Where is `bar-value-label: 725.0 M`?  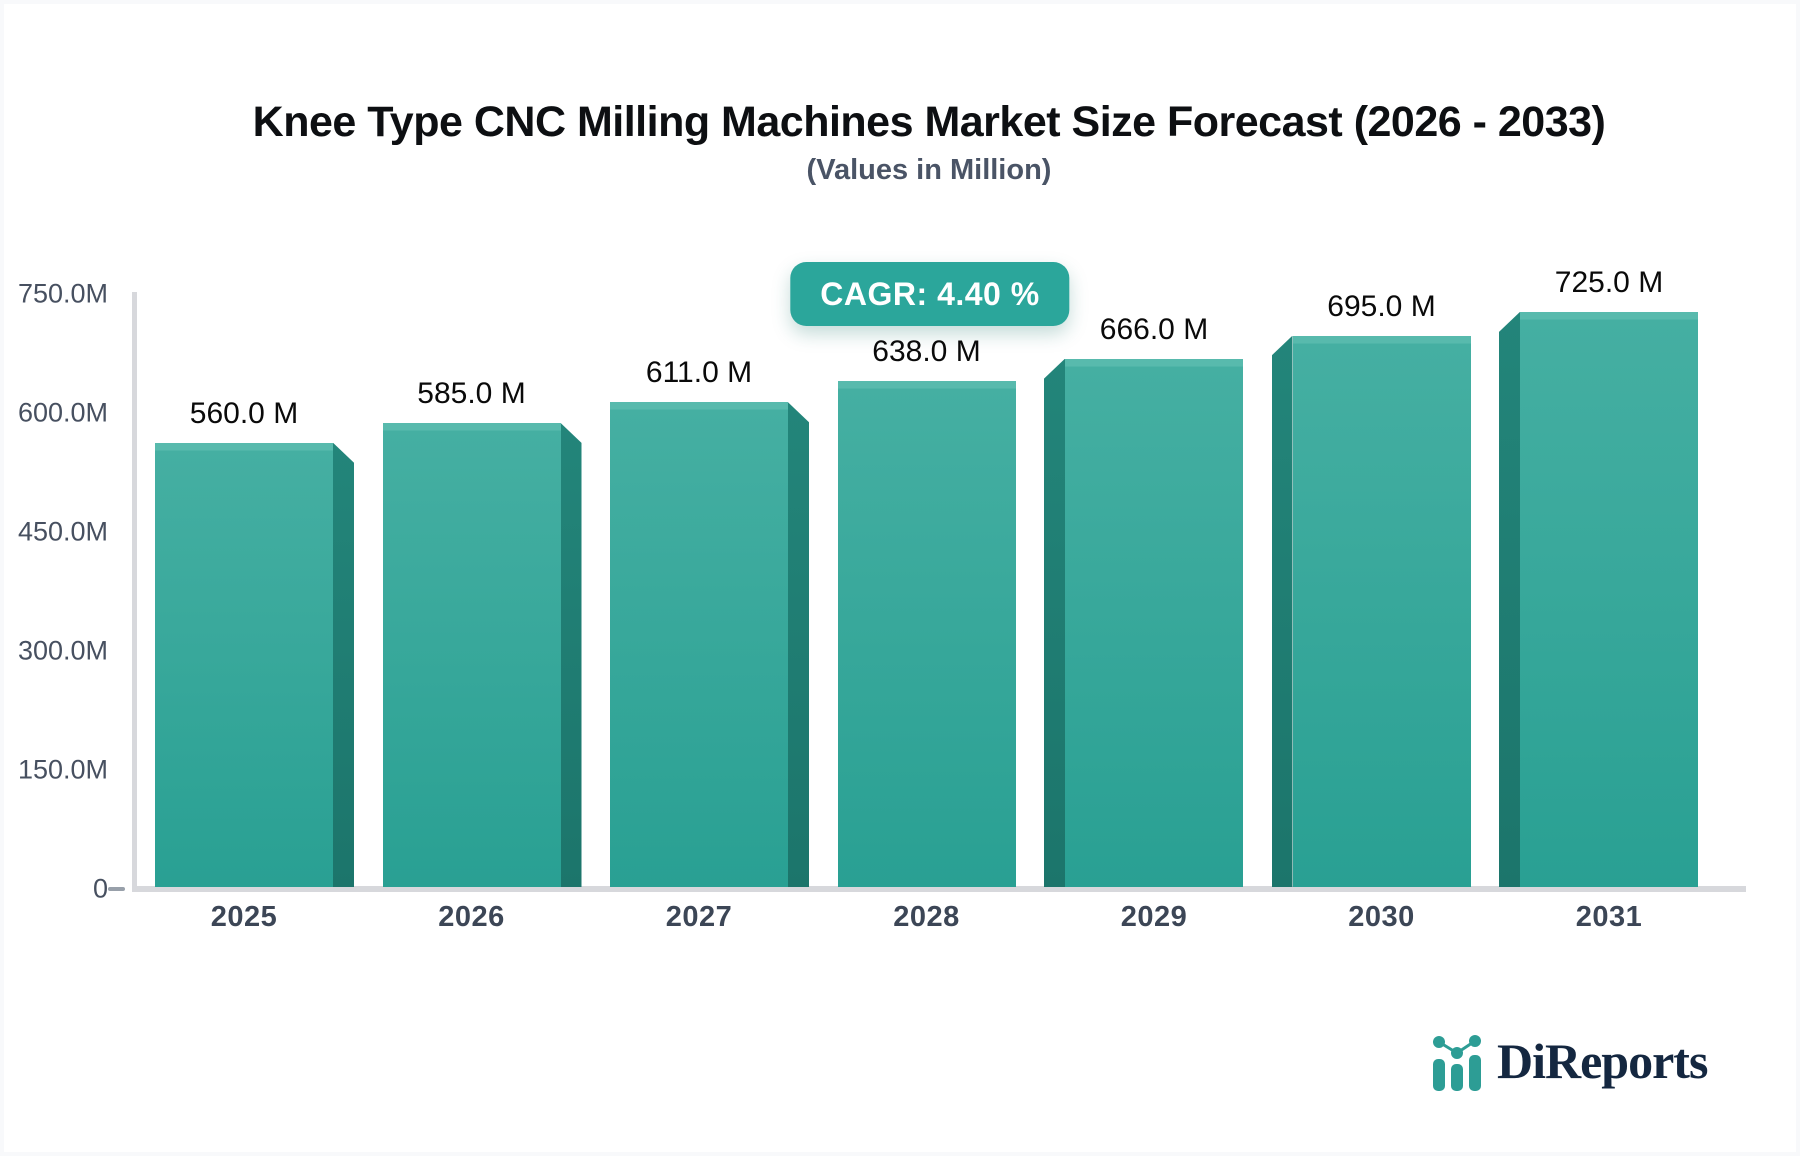
bar-value-label: 725.0 M is located at coordinates (1609, 282).